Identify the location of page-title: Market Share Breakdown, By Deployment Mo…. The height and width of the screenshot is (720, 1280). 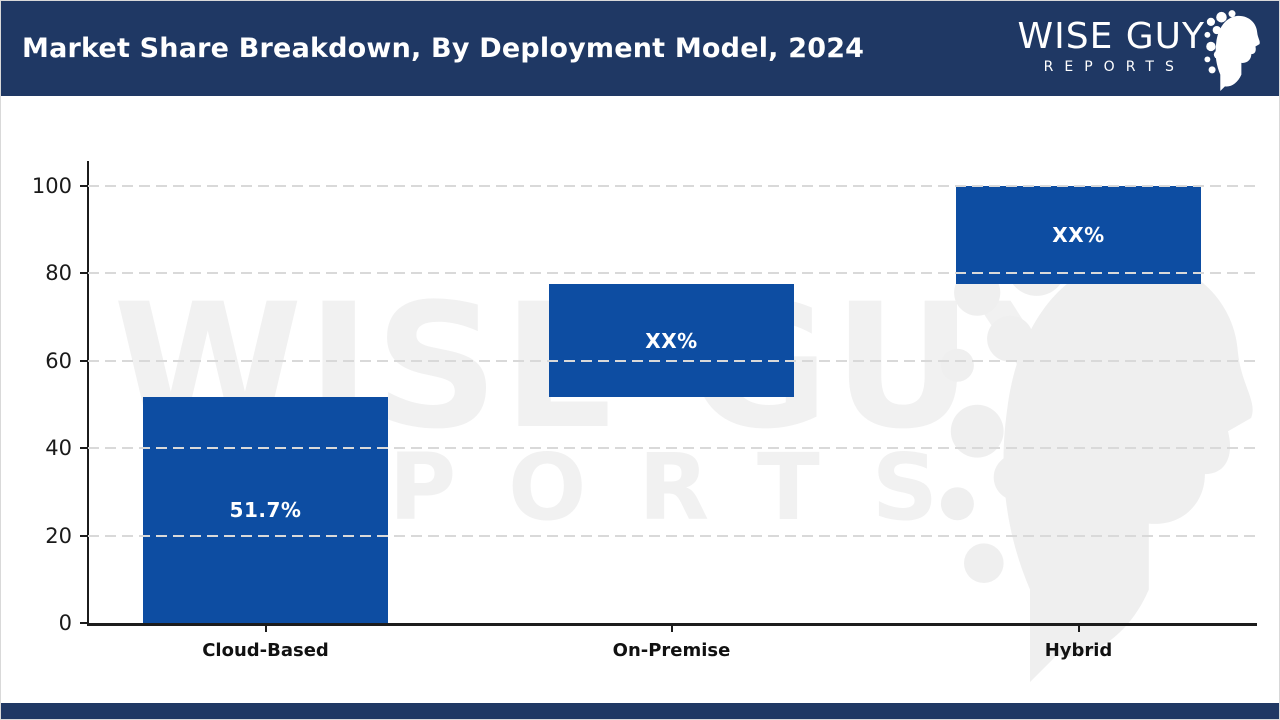
(443, 48).